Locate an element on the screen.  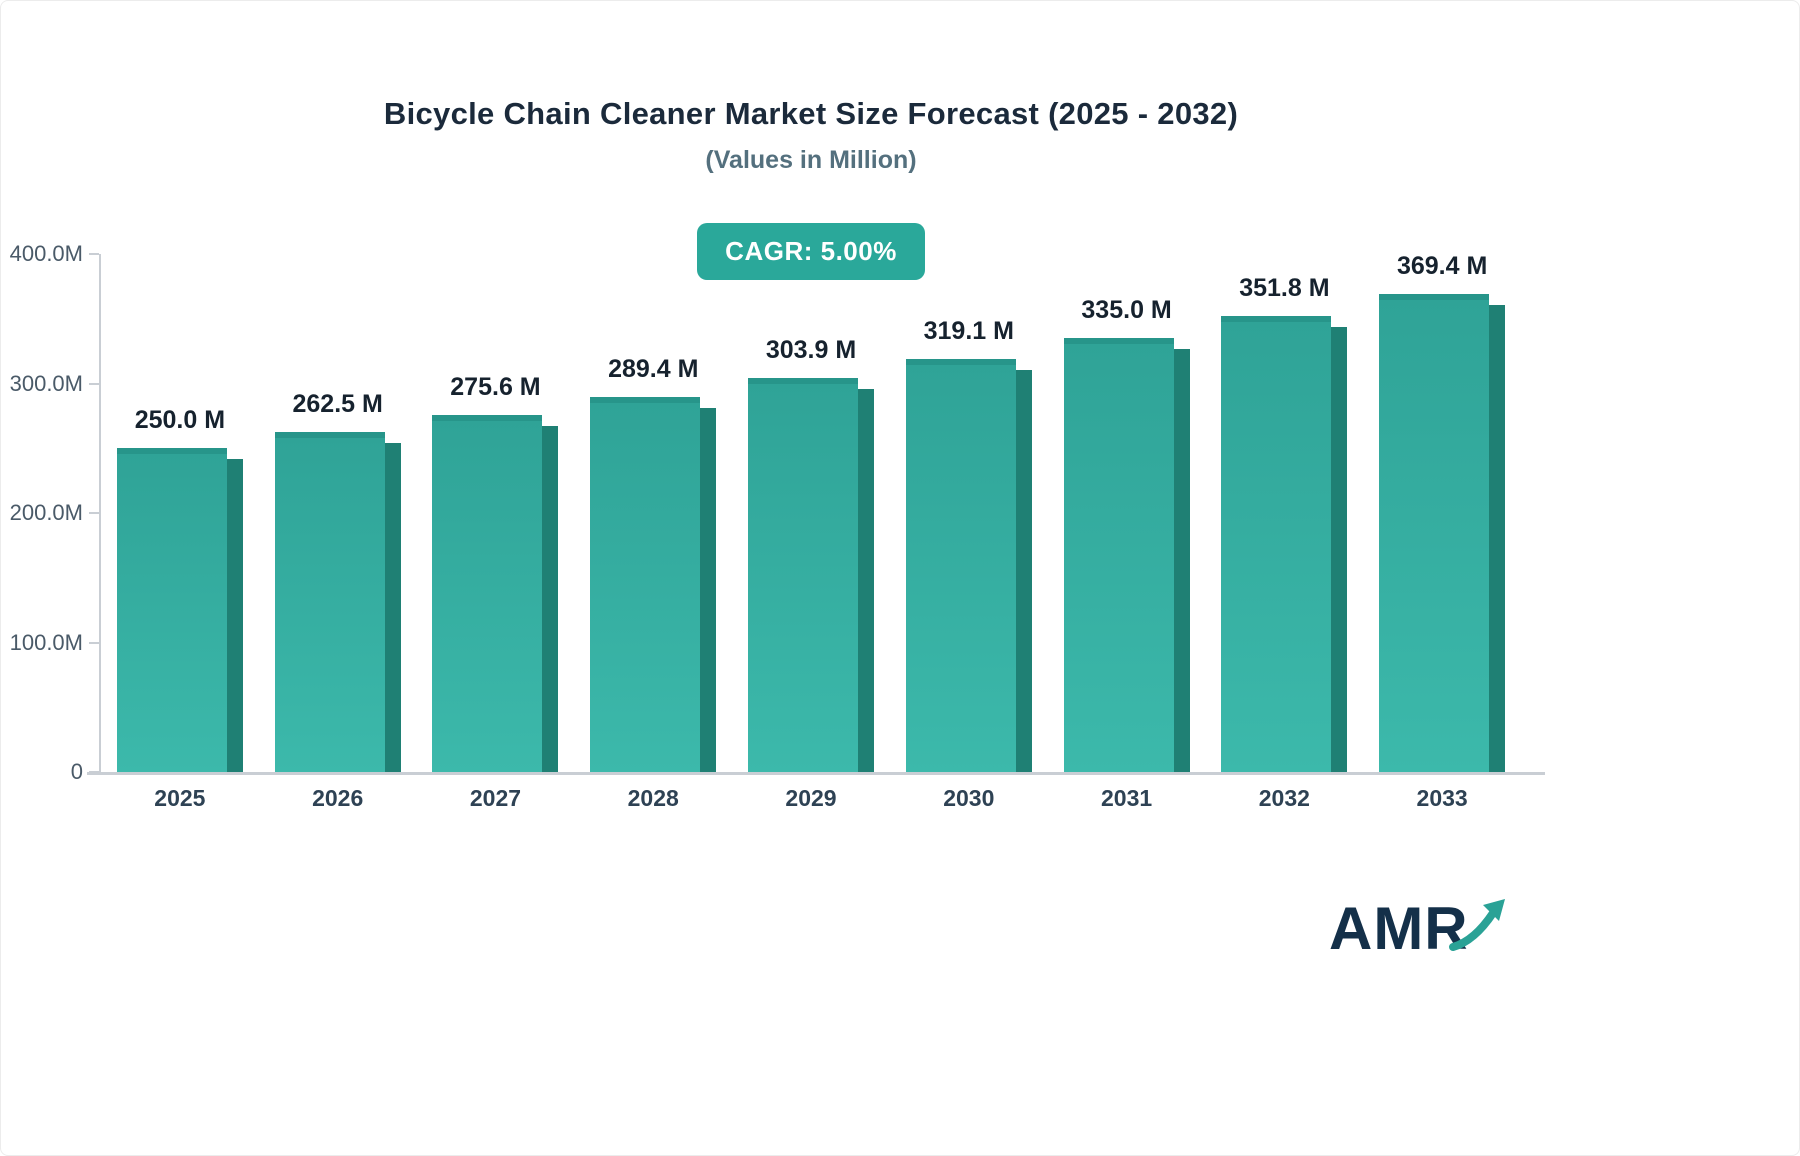
bar-value-label: 319.1 M is located at coordinates (968, 330).